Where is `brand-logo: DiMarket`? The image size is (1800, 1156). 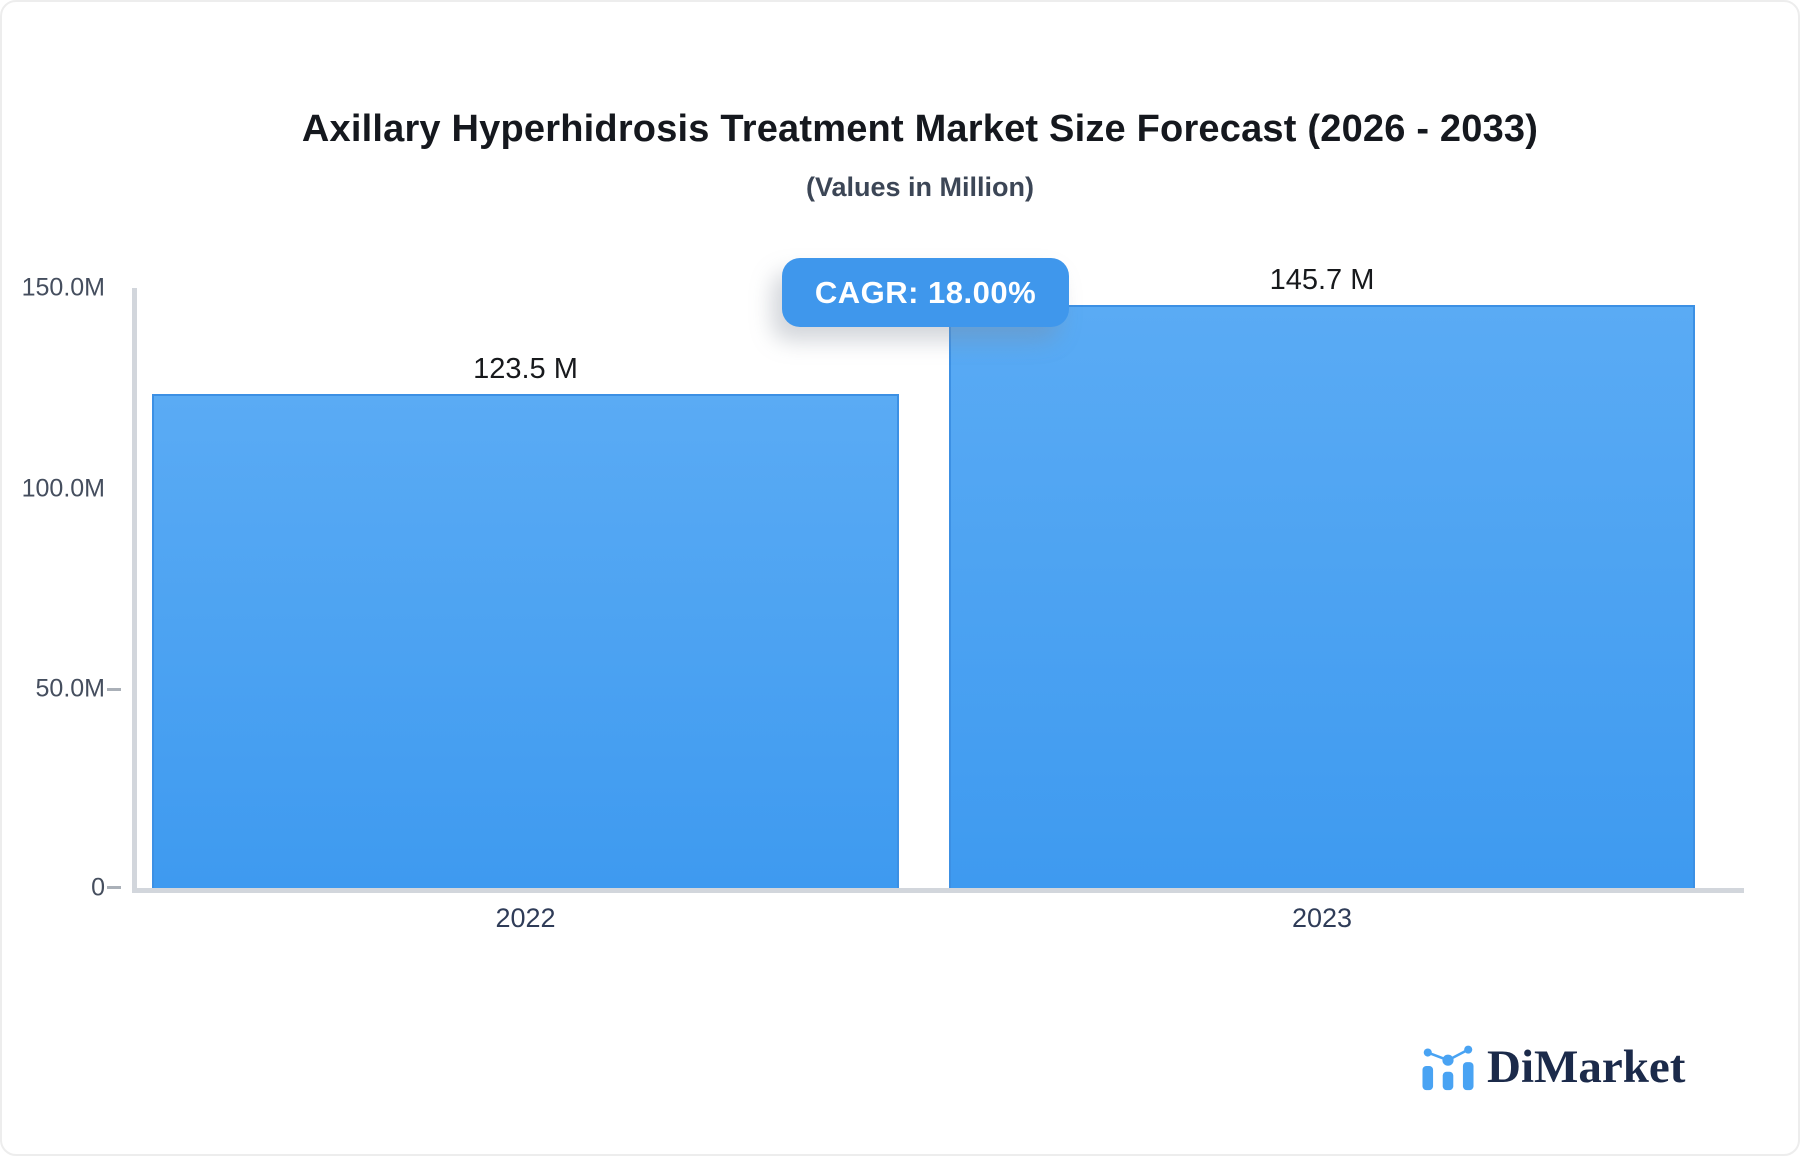 brand-logo: DiMarket is located at coordinates (1552, 1066).